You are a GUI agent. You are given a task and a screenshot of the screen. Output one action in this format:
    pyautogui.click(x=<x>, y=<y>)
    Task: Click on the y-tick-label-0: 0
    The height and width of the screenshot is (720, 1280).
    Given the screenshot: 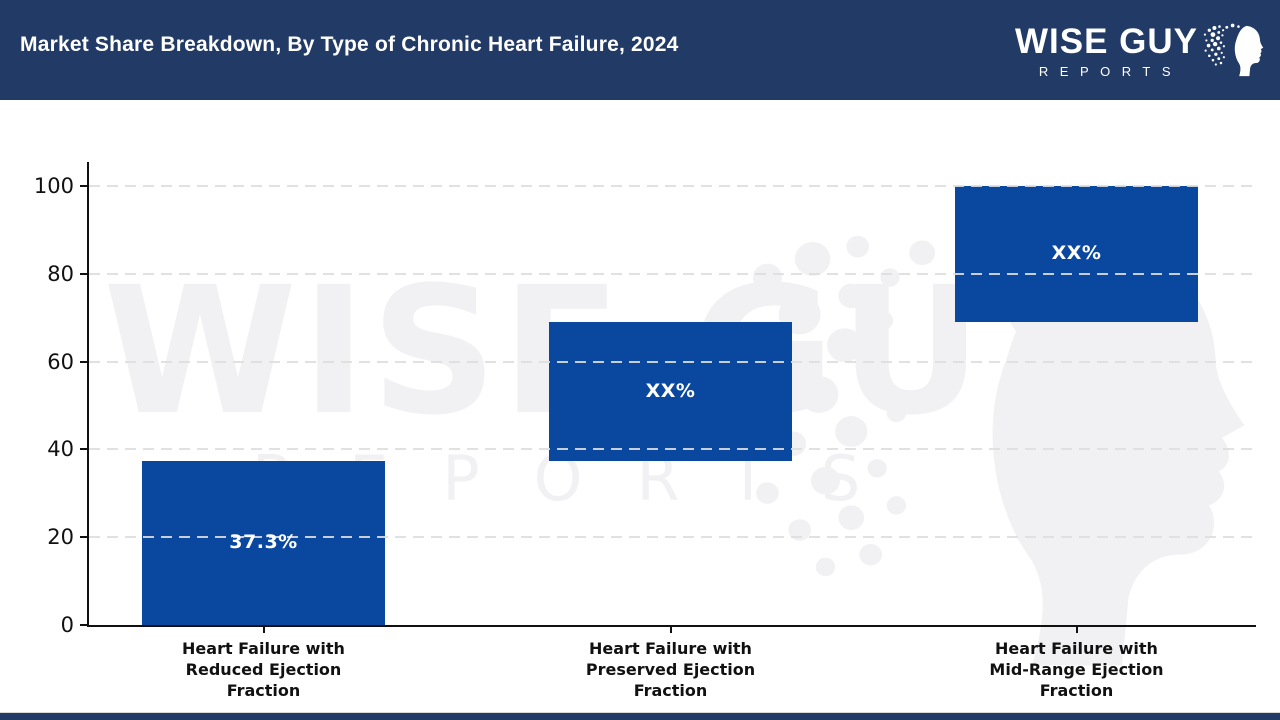 What is the action you would take?
    pyautogui.click(x=67, y=625)
    